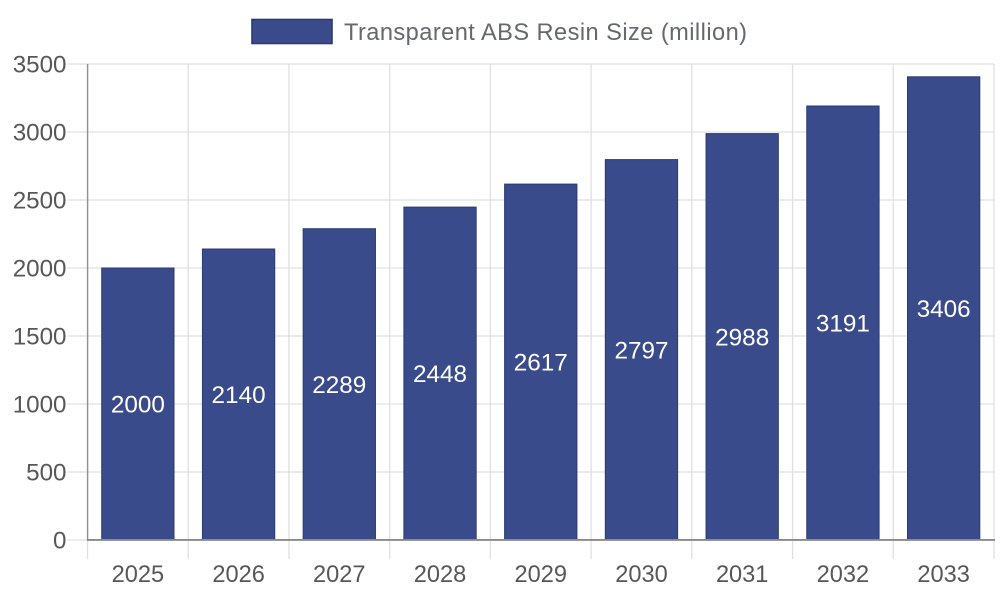 This screenshot has width=1000, height=605. What do you see at coordinates (541, 363) in the screenshot?
I see `svg-text: 2617` at bounding box center [541, 363].